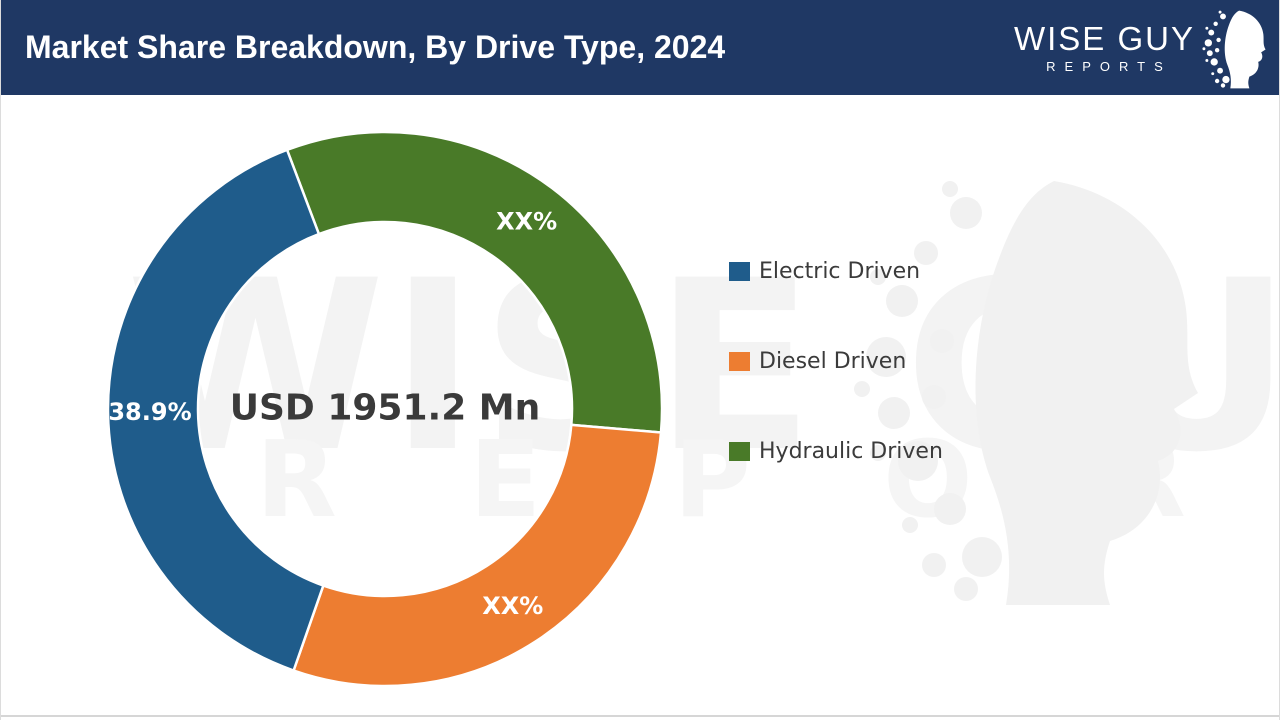  What do you see at coordinates (851, 451) in the screenshot?
I see `legend-label-hydraulic: Hydraulic Driven` at bounding box center [851, 451].